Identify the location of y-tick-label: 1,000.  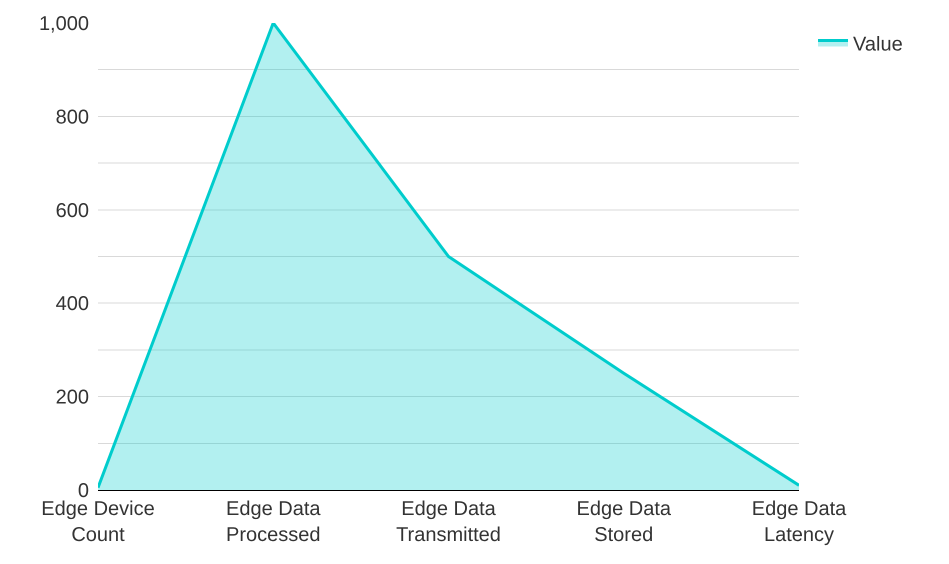
(63, 24).